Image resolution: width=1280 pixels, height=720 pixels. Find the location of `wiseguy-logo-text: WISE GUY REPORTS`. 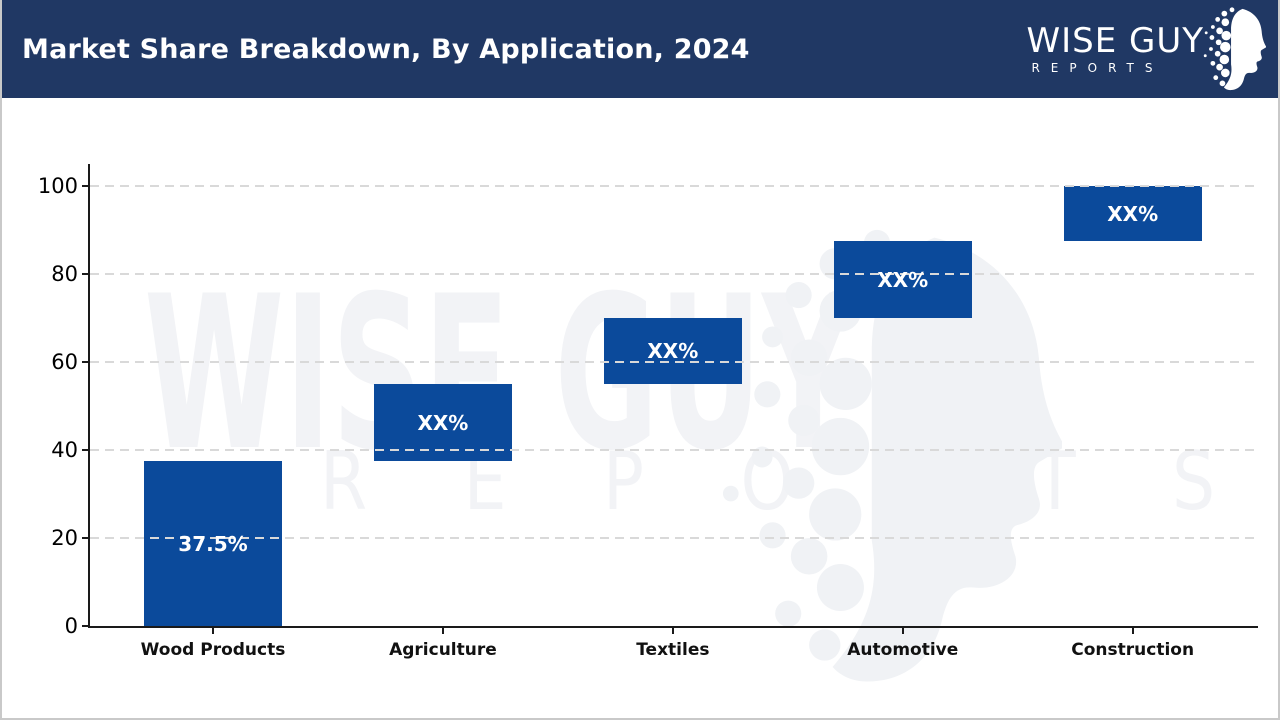

wiseguy-logo-text: WISE GUY REPORTS is located at coordinates (1115, 49).